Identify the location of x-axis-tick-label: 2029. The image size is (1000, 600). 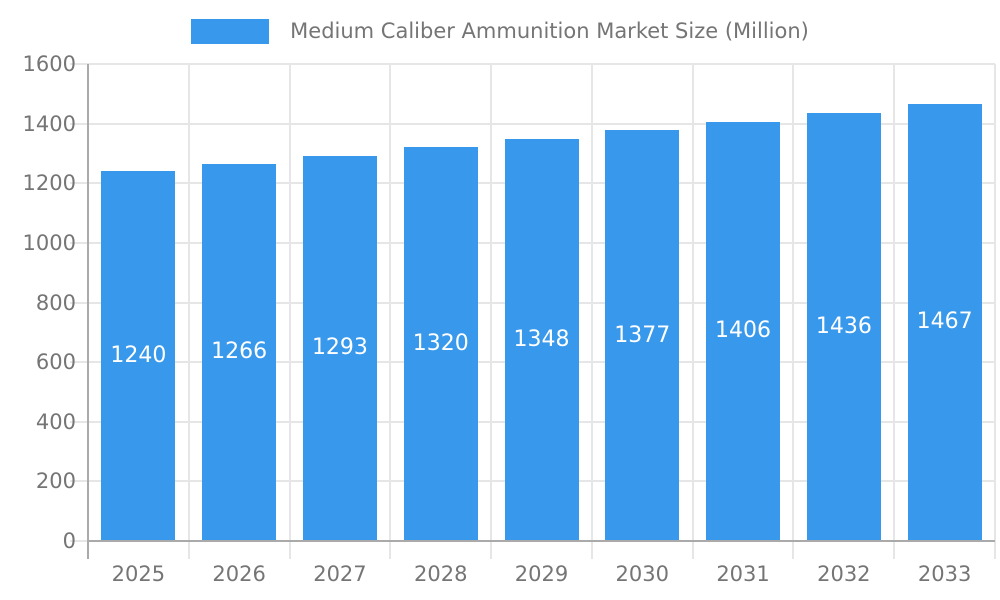
(541, 574).